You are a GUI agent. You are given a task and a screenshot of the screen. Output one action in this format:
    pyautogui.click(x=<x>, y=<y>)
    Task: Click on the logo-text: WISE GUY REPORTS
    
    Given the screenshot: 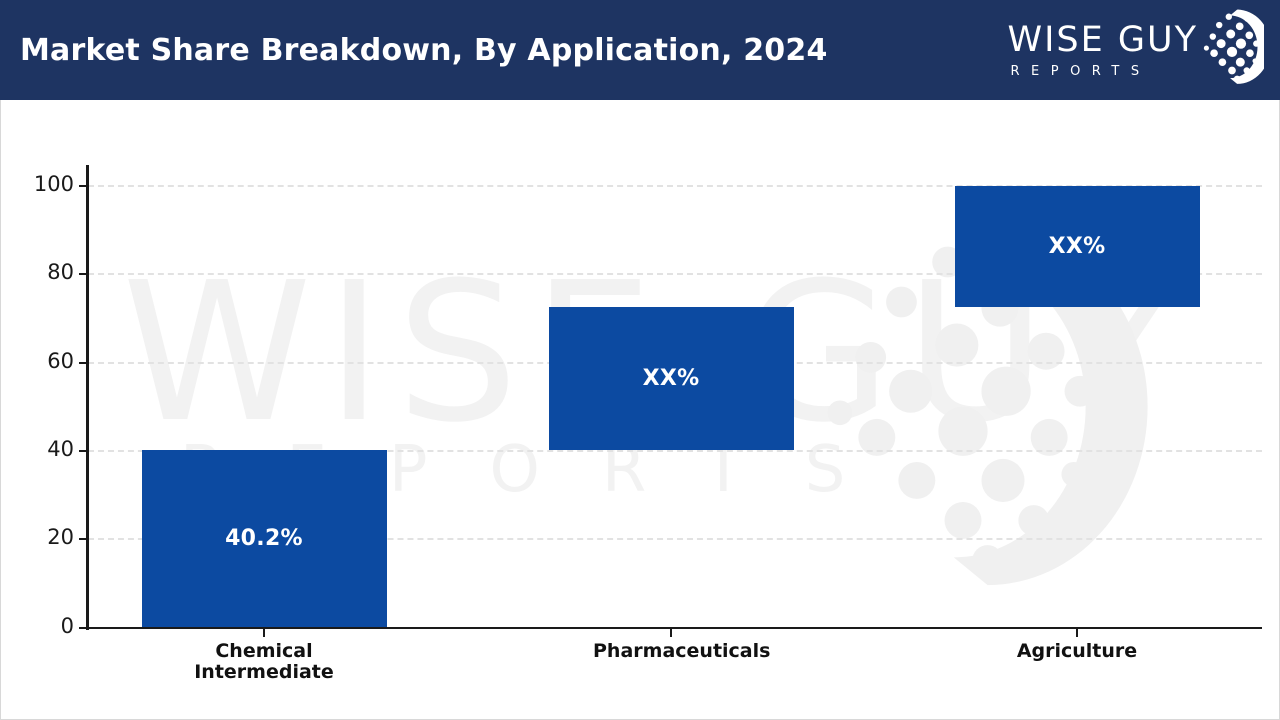 What is the action you would take?
    pyautogui.click(x=1102, y=49)
    